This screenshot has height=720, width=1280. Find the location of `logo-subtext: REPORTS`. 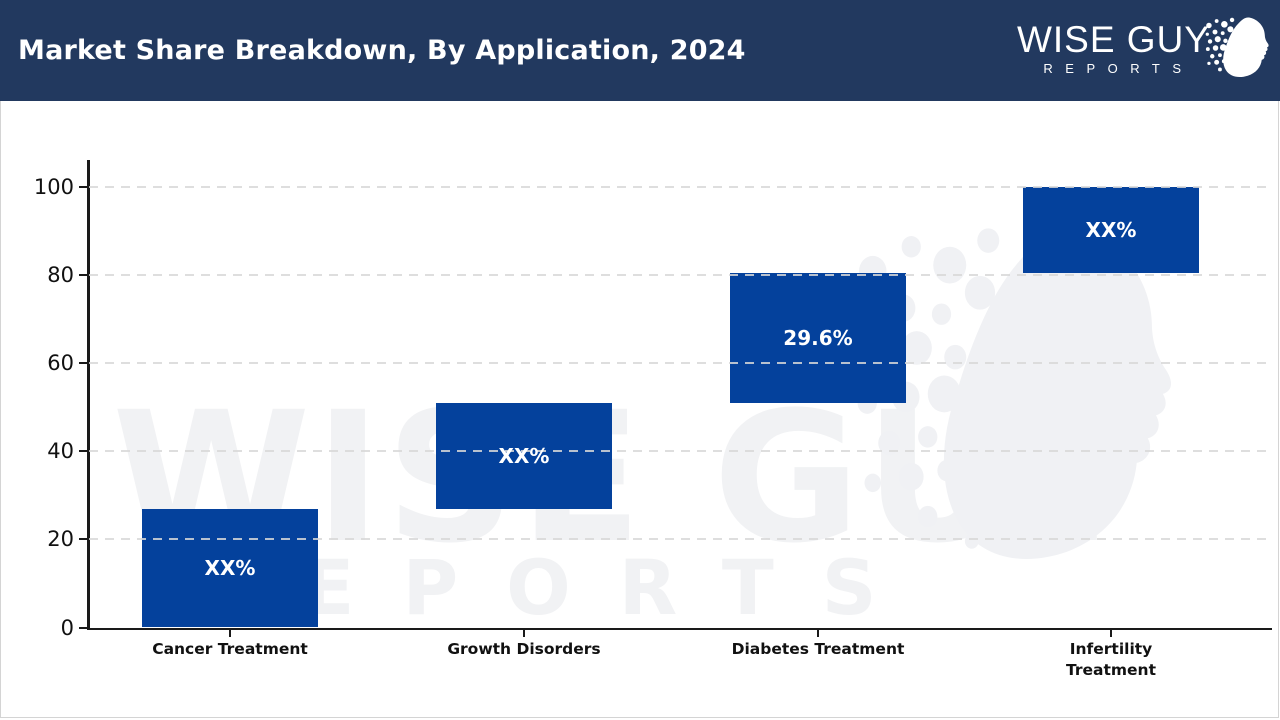

logo-subtext: REPORTS is located at coordinates (1118, 68).